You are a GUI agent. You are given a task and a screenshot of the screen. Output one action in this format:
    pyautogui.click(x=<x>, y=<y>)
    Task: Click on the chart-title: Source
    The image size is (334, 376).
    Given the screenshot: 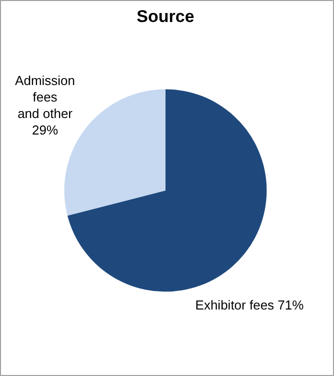 What is the action you would take?
    pyautogui.click(x=165, y=16)
    